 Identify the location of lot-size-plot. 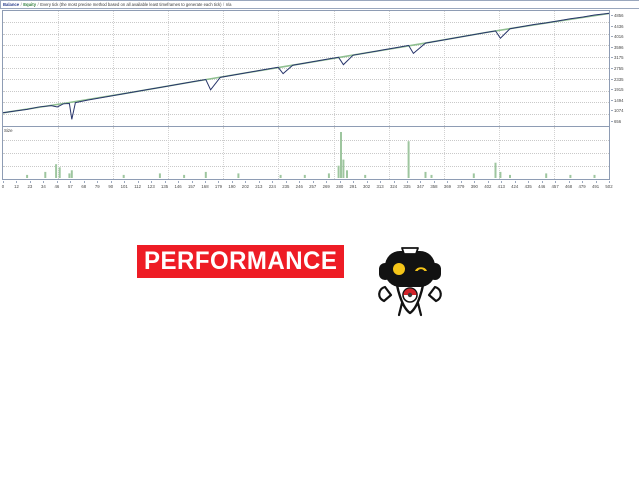
(306, 153).